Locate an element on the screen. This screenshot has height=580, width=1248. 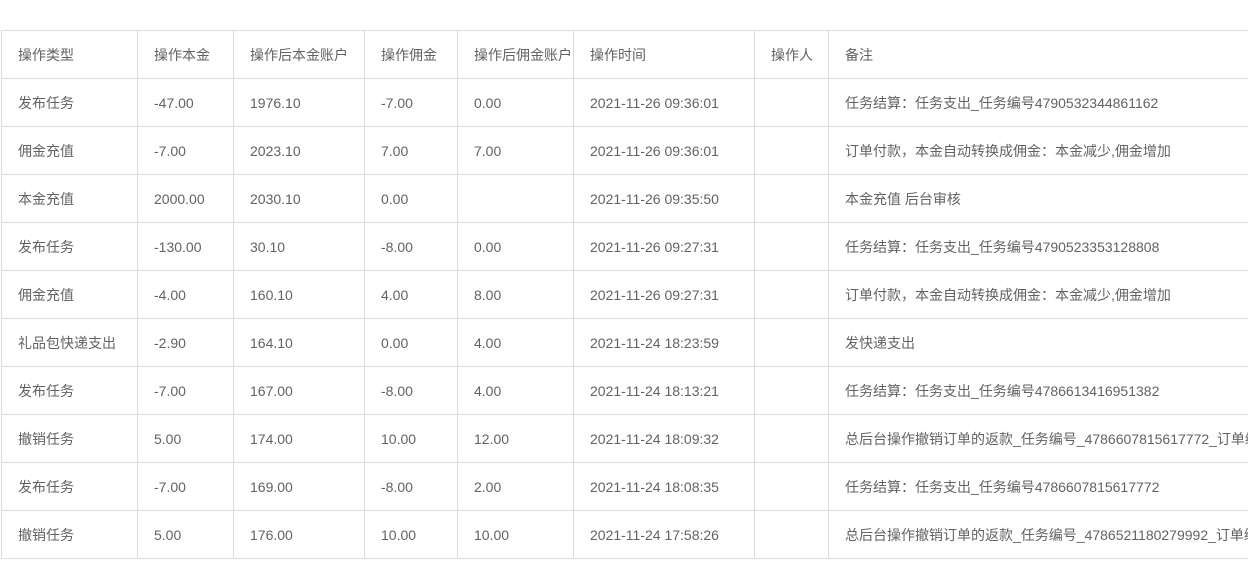
cell-principal-after: 160.10 is located at coordinates (299, 294).